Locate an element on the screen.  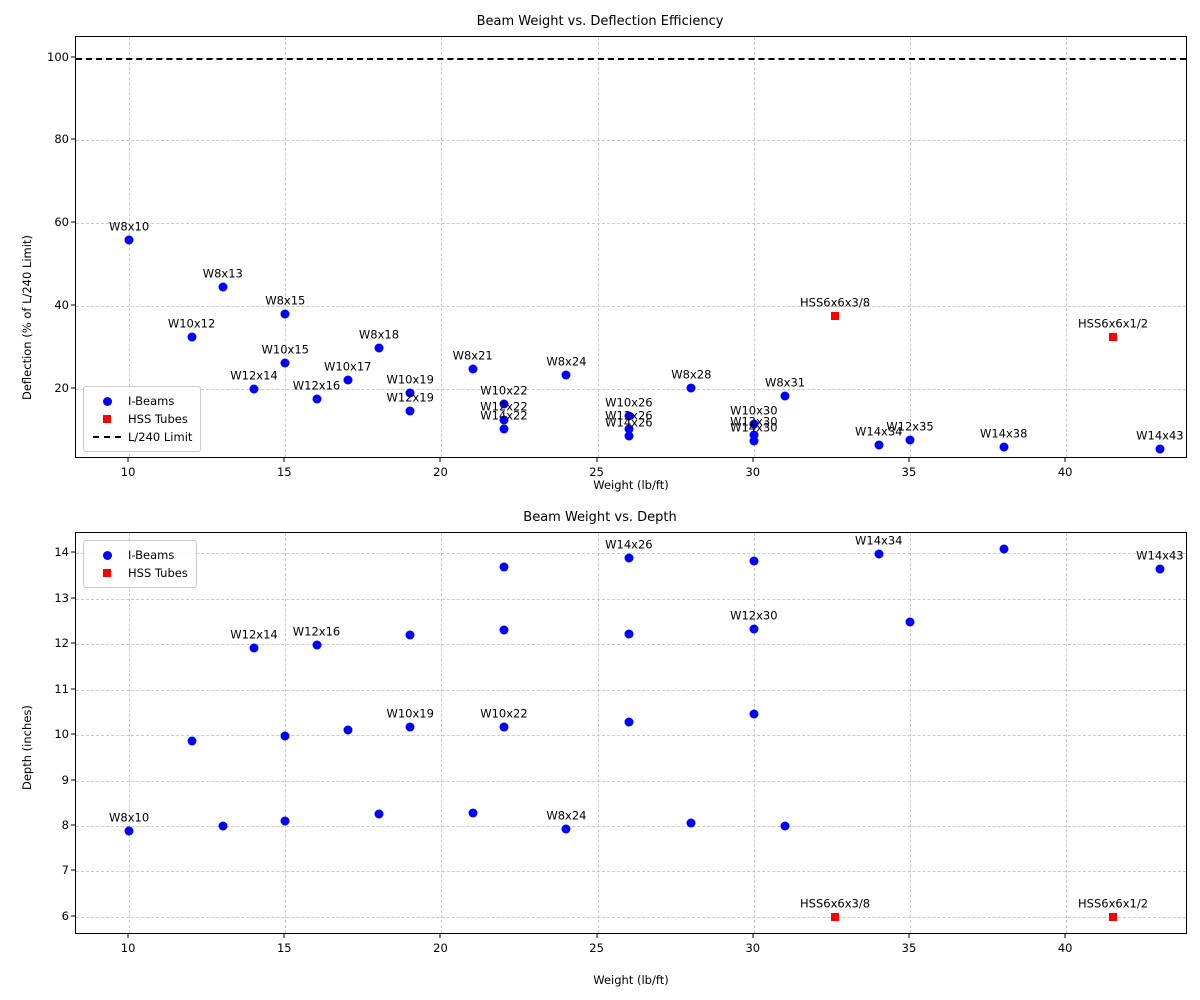
data-point-label: W8x18 is located at coordinates (379, 334).